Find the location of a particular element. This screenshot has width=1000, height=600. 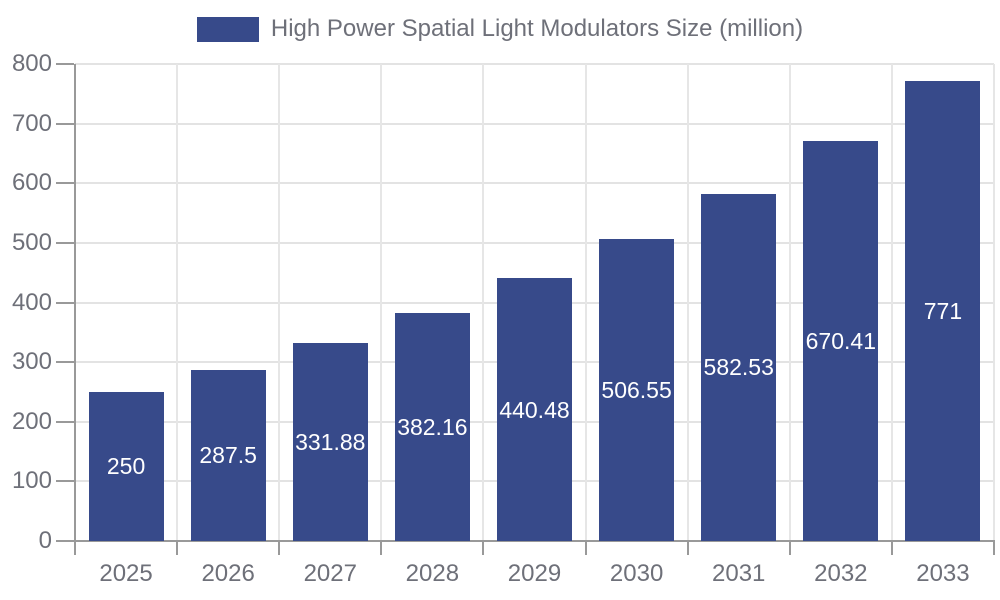

bar-value-label: 331.88 is located at coordinates (330, 442).